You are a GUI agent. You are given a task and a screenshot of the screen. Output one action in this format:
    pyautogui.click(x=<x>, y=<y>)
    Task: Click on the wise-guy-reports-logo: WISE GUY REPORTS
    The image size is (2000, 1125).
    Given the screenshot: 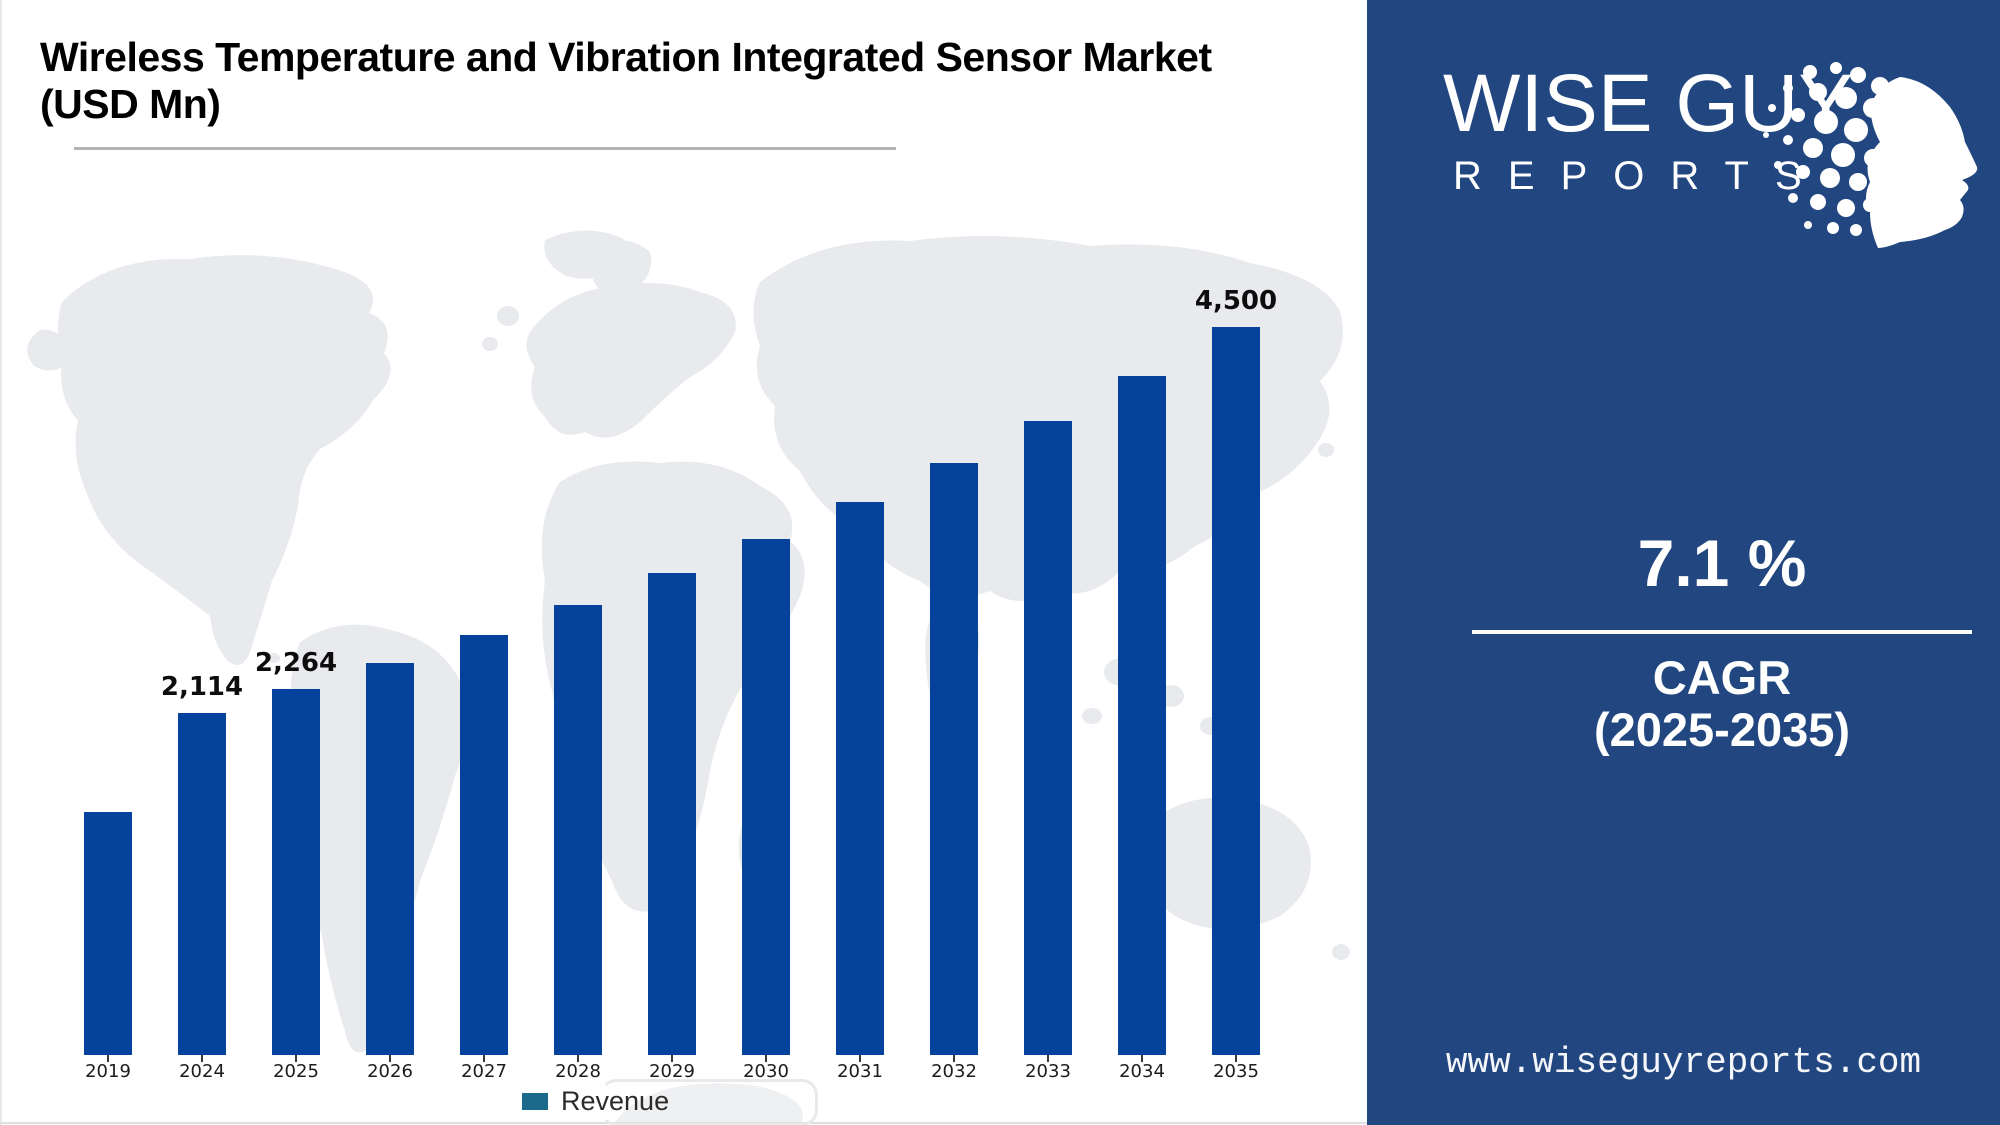 What is the action you would take?
    pyautogui.click(x=1715, y=159)
    